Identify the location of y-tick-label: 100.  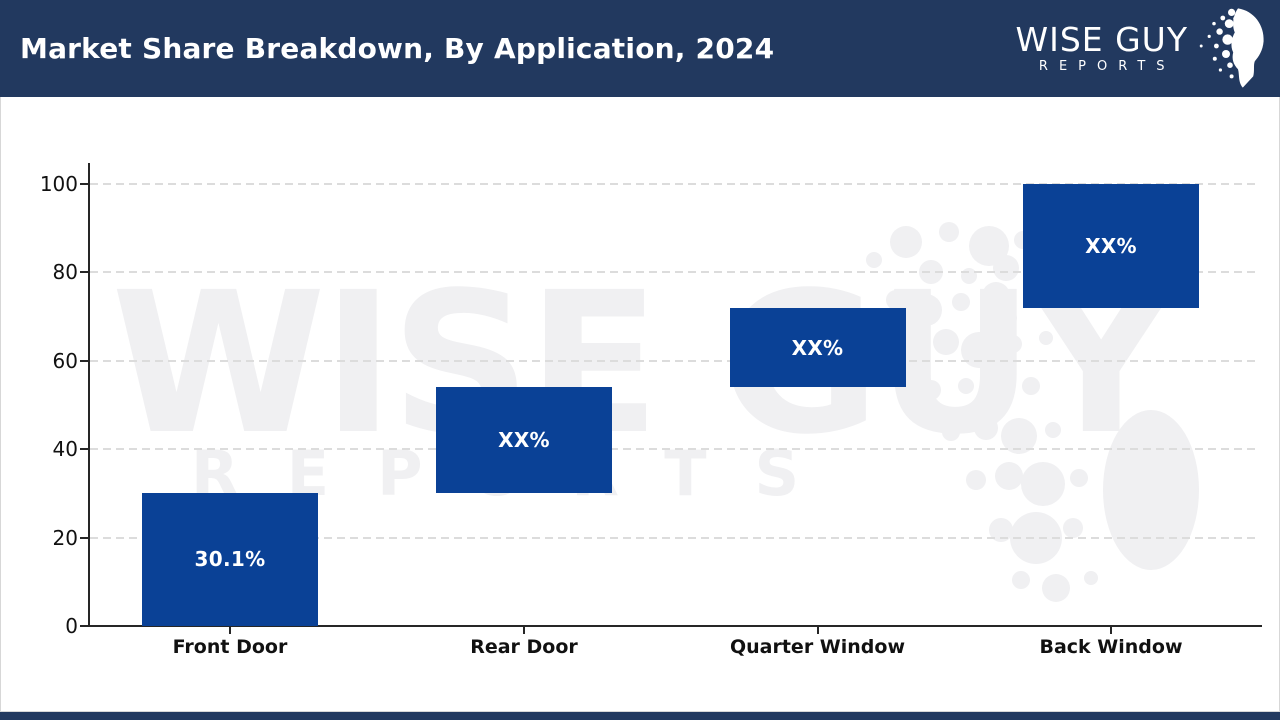
(58, 184).